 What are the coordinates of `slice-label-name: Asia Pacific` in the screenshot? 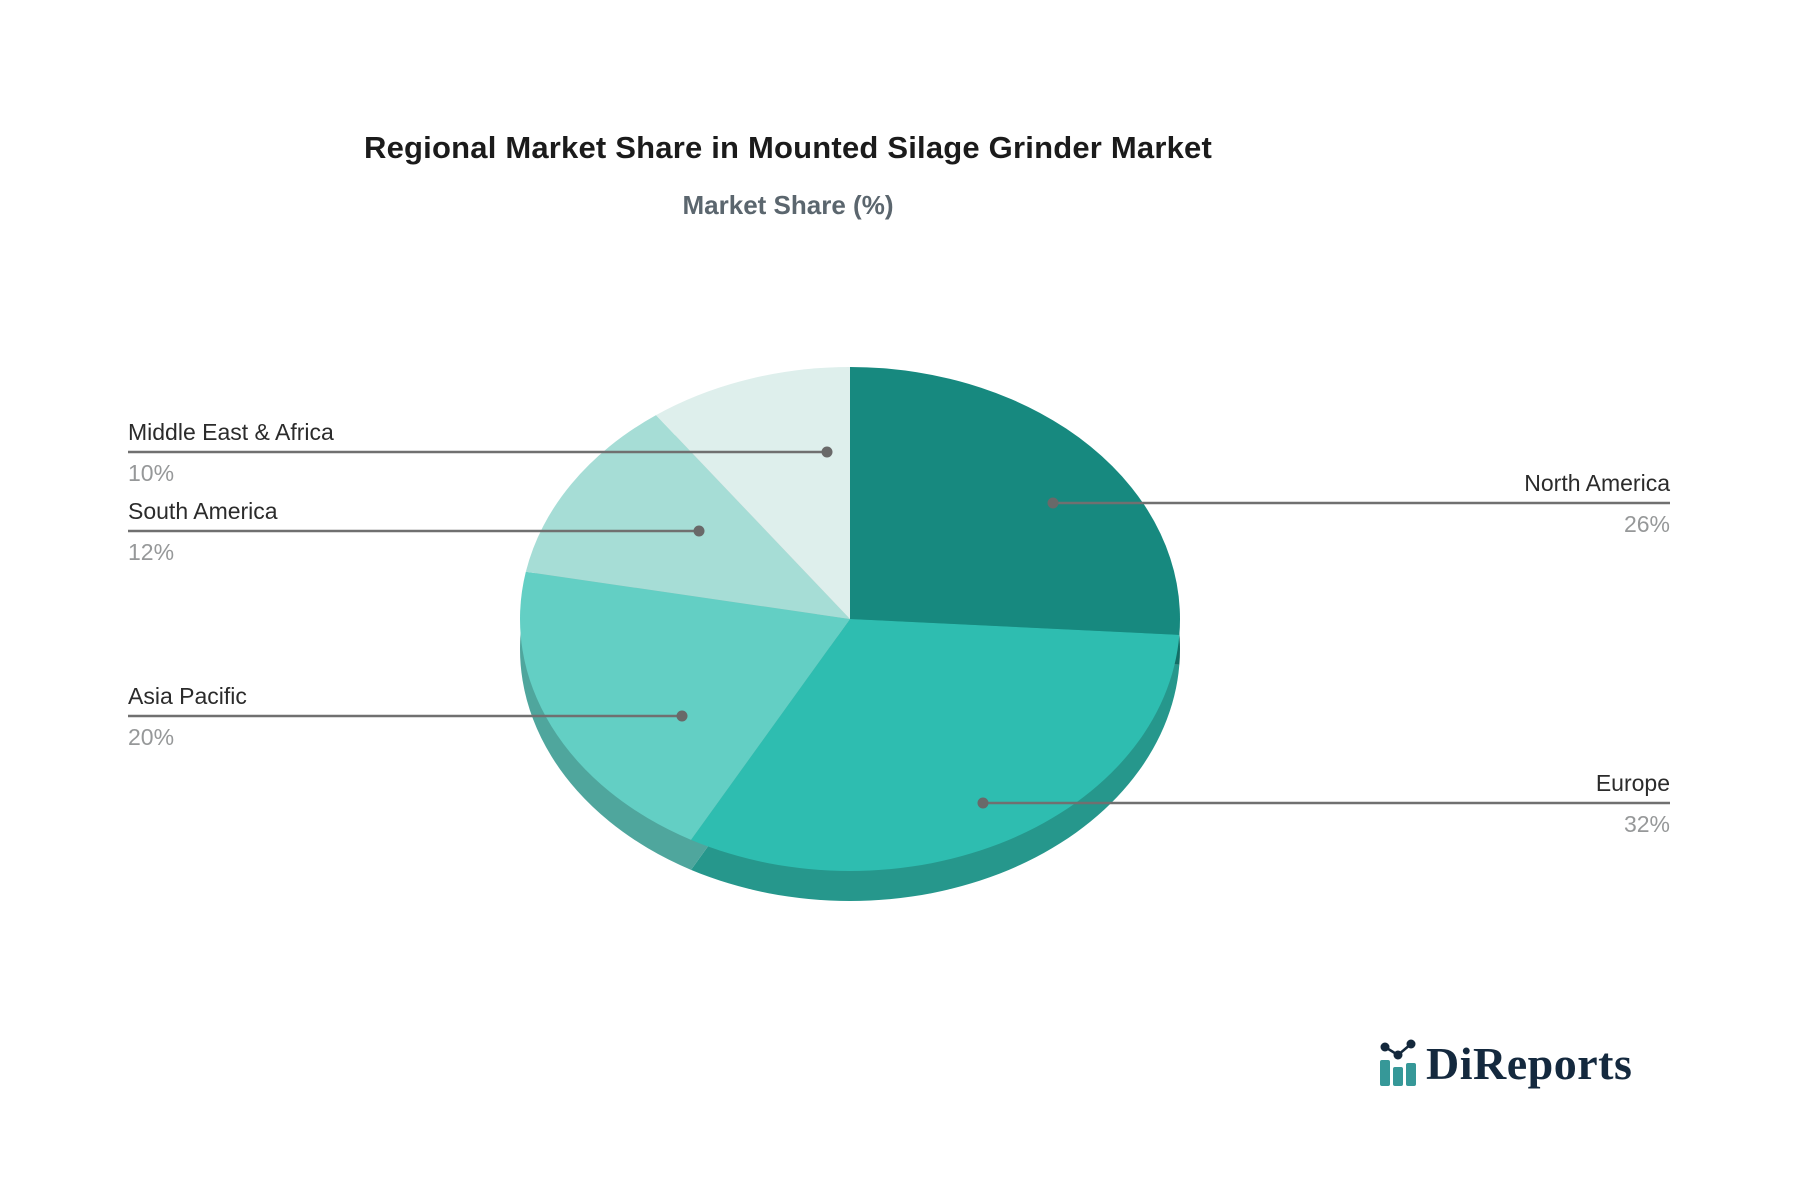 It's located at (187, 696).